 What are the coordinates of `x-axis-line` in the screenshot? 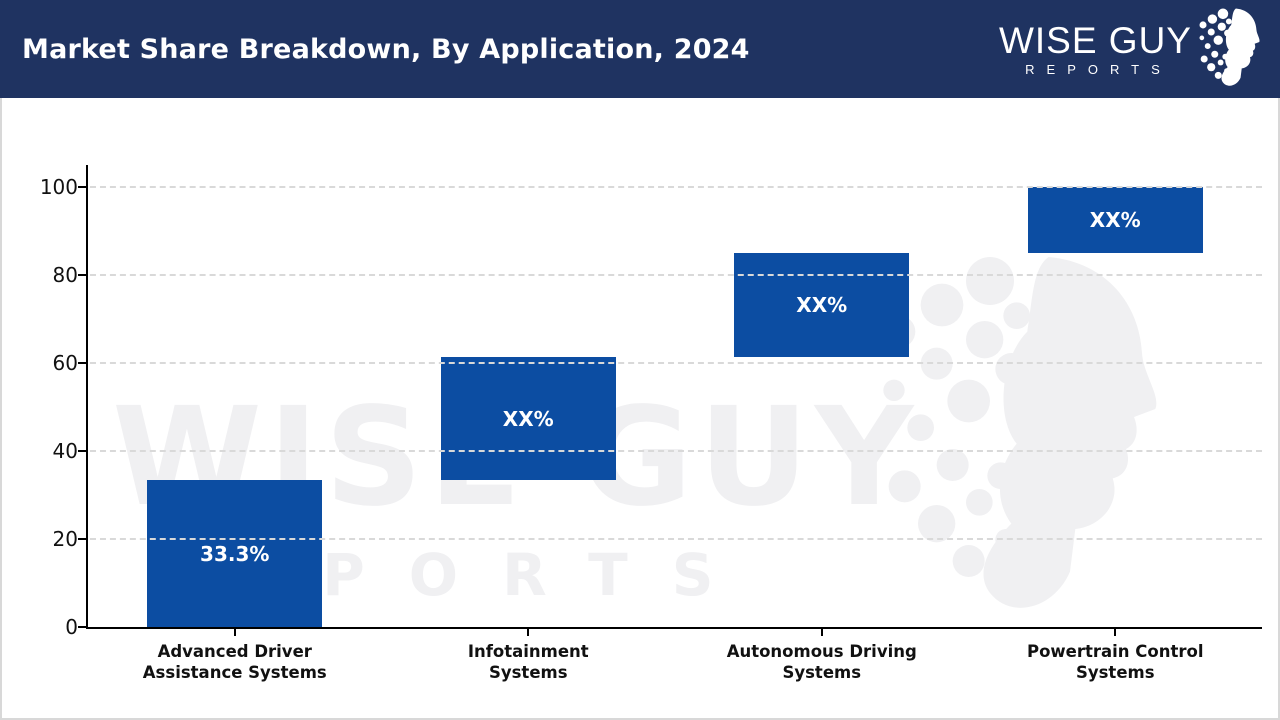 It's located at (674, 628).